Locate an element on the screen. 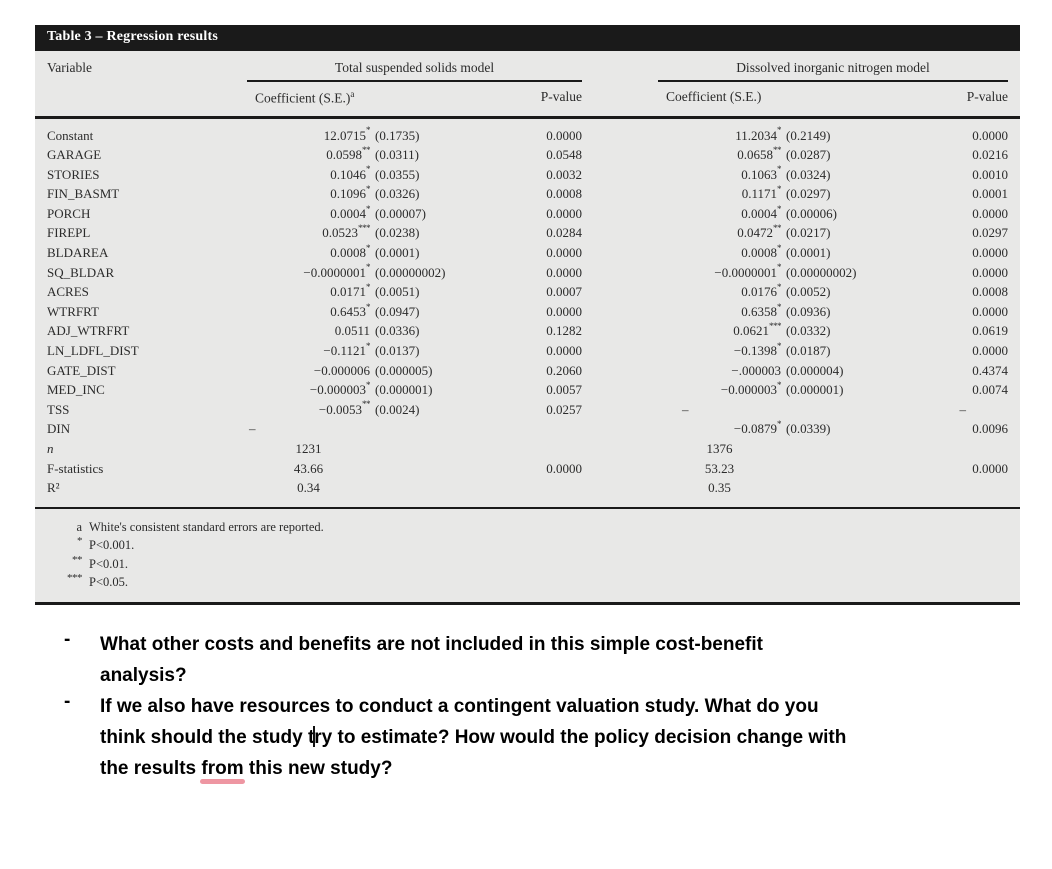  table-title: Table 3 – Regression results is located at coordinates (133, 36).